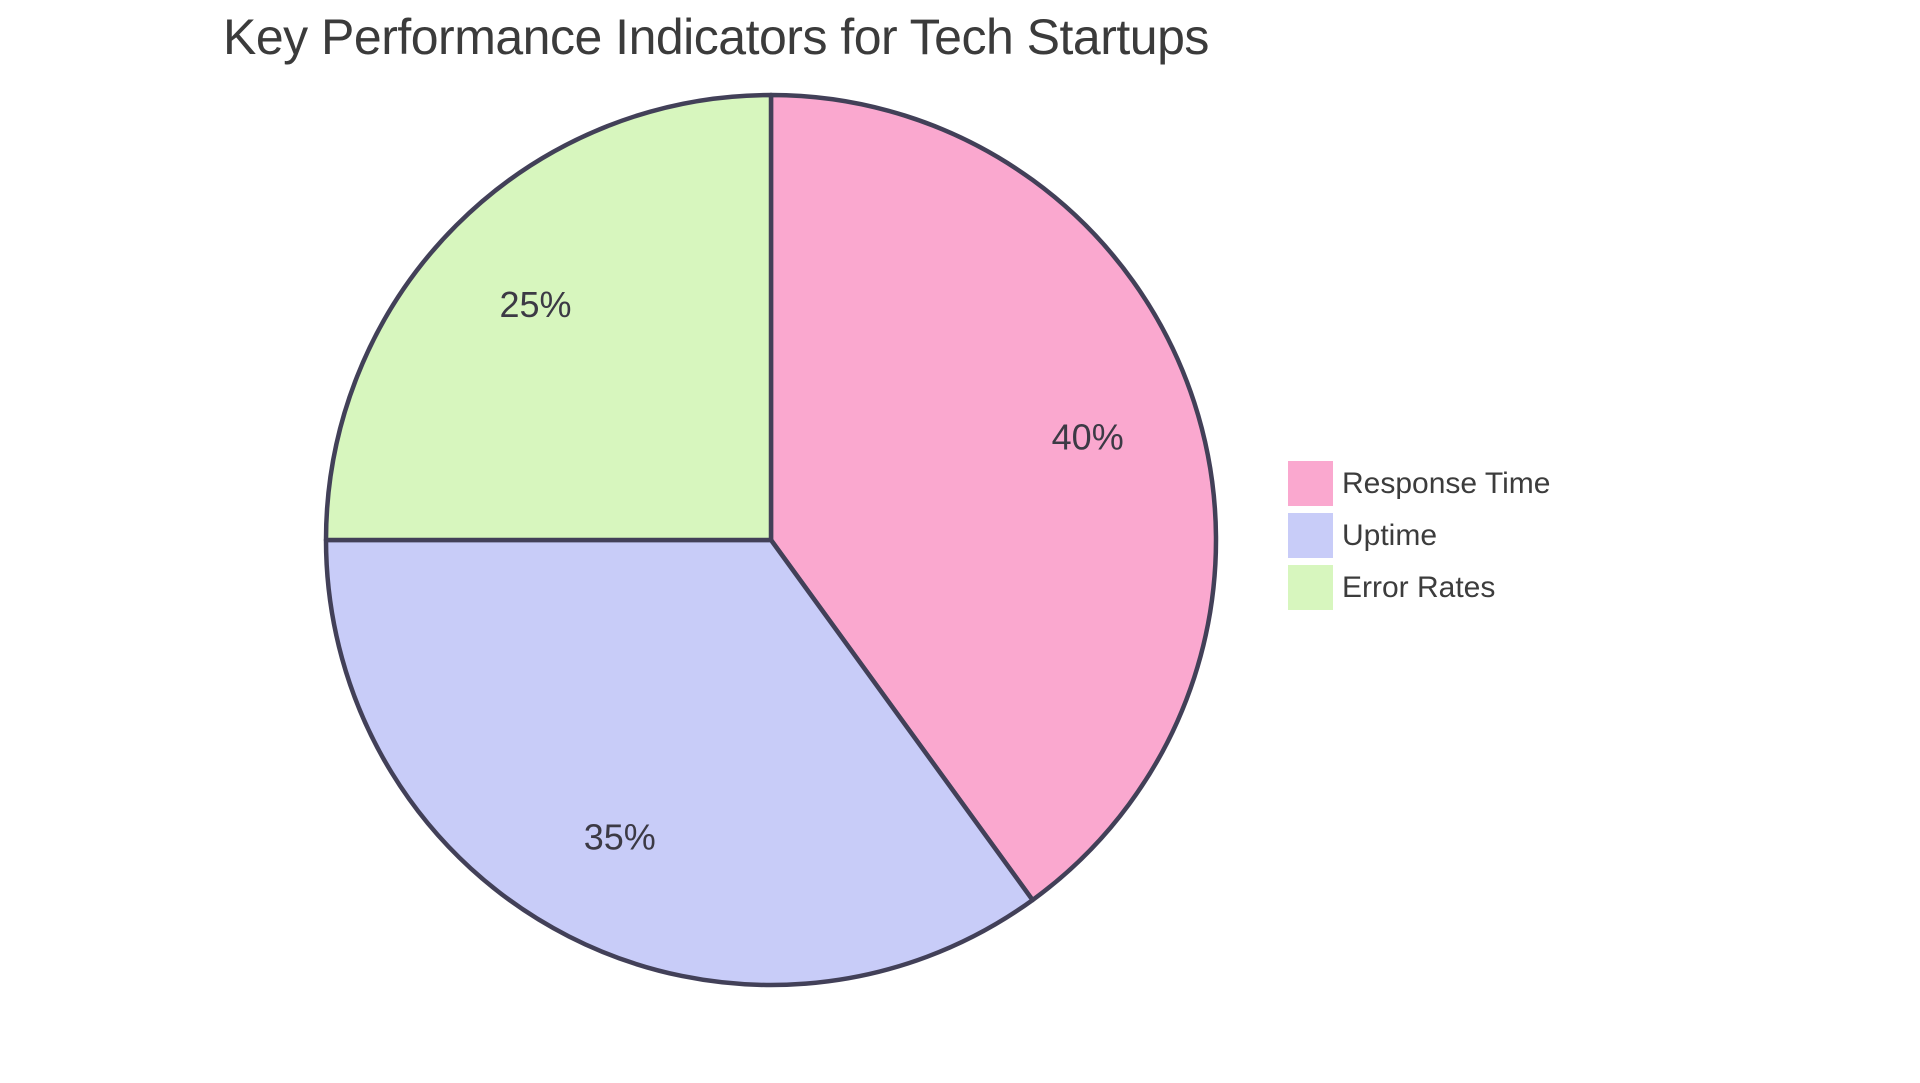 The image size is (1920, 1083). Describe the element at coordinates (1446, 483) in the screenshot. I see `legend-label-response-time: Response Time` at that location.